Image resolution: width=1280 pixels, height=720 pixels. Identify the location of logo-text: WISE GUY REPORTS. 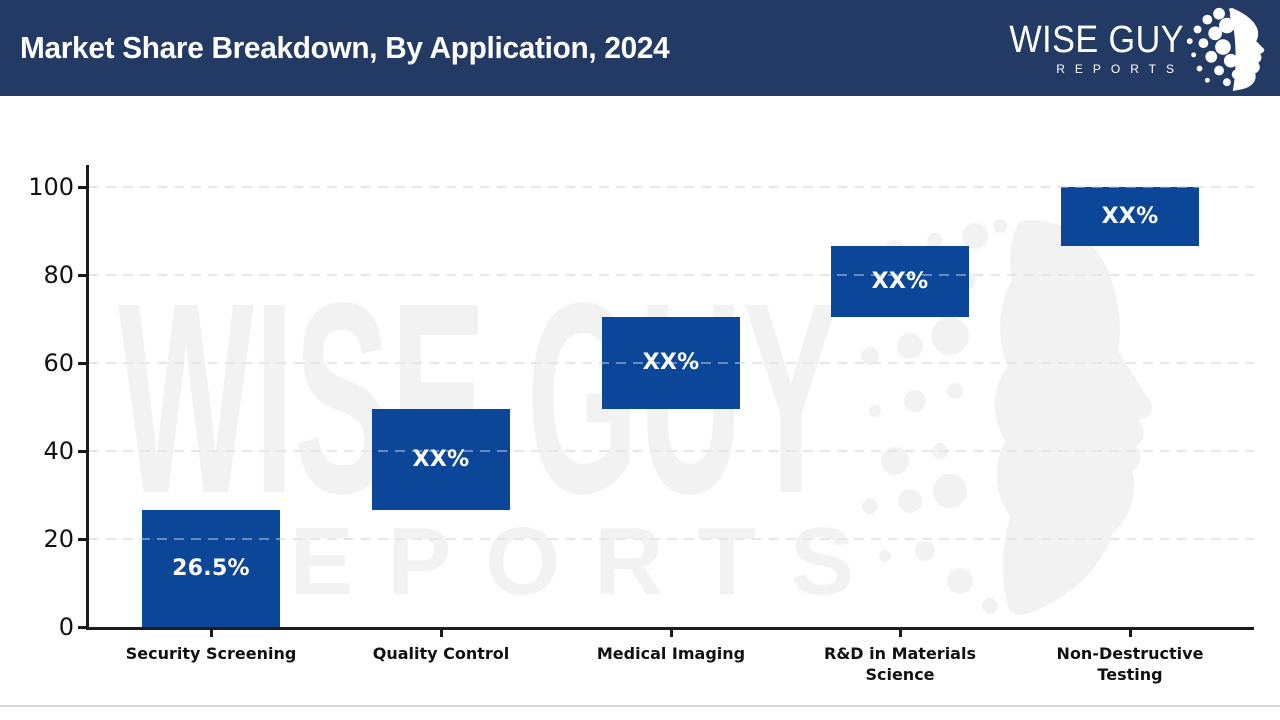
(1087, 48).